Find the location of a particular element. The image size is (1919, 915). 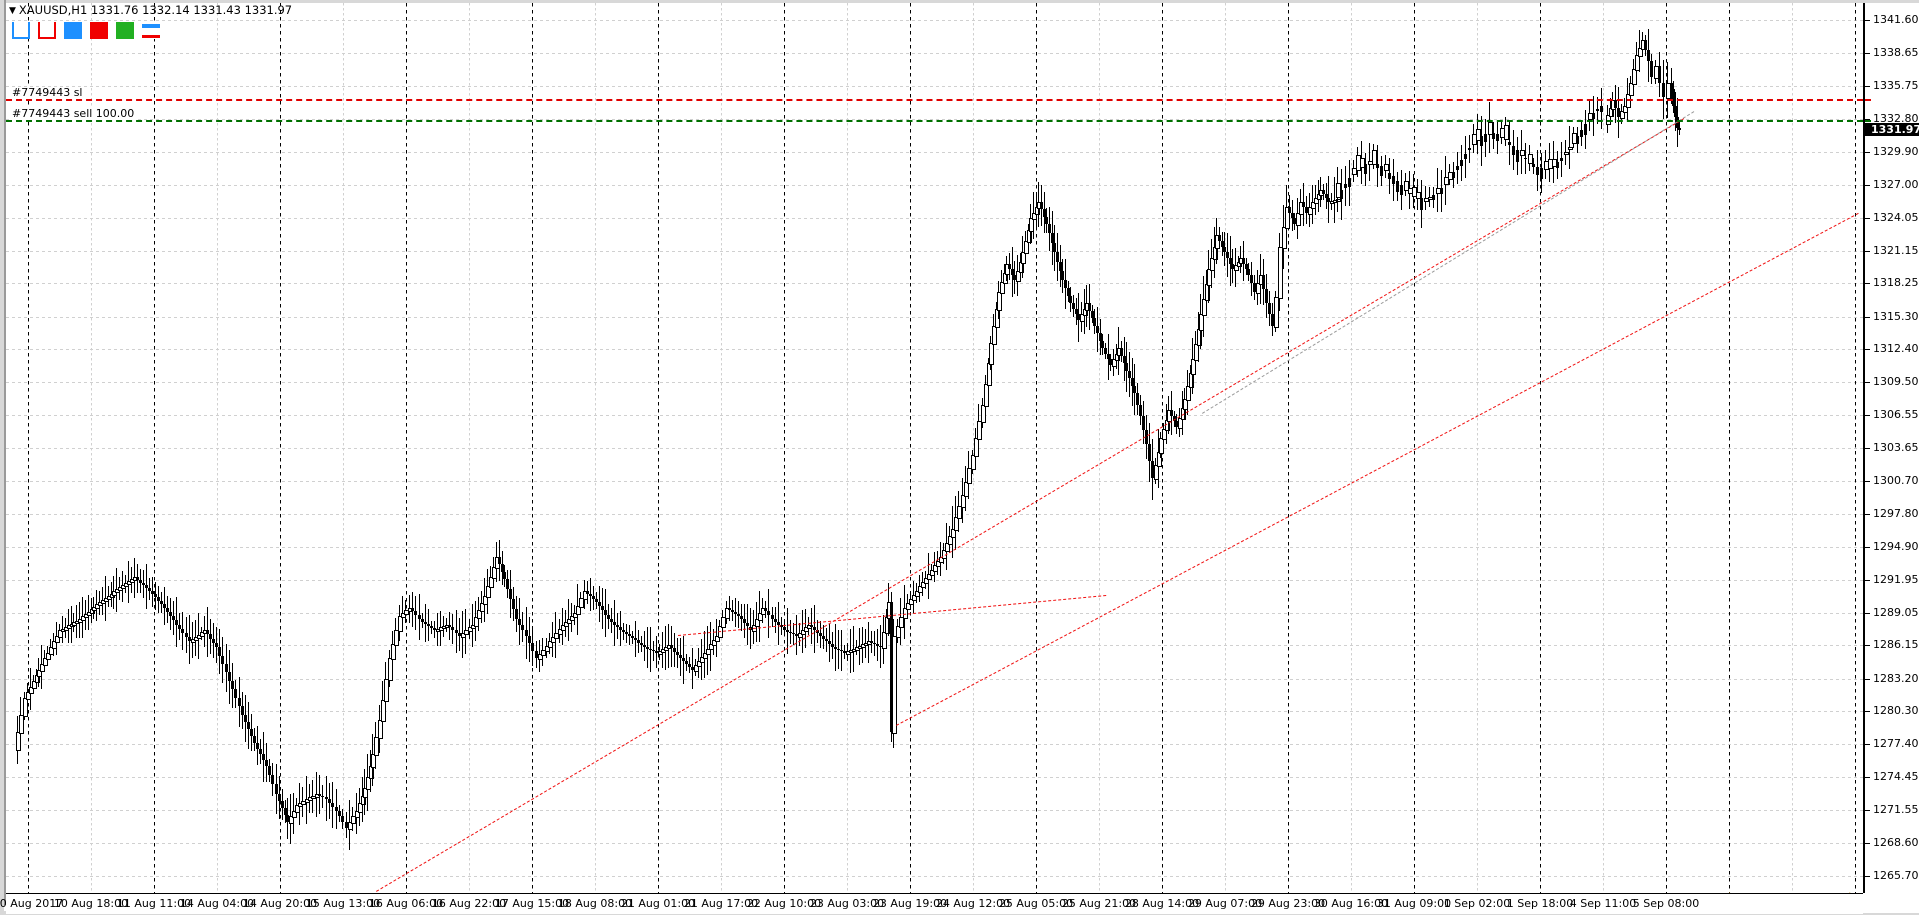

time-axis-corner is located at coordinates (1891, 903).